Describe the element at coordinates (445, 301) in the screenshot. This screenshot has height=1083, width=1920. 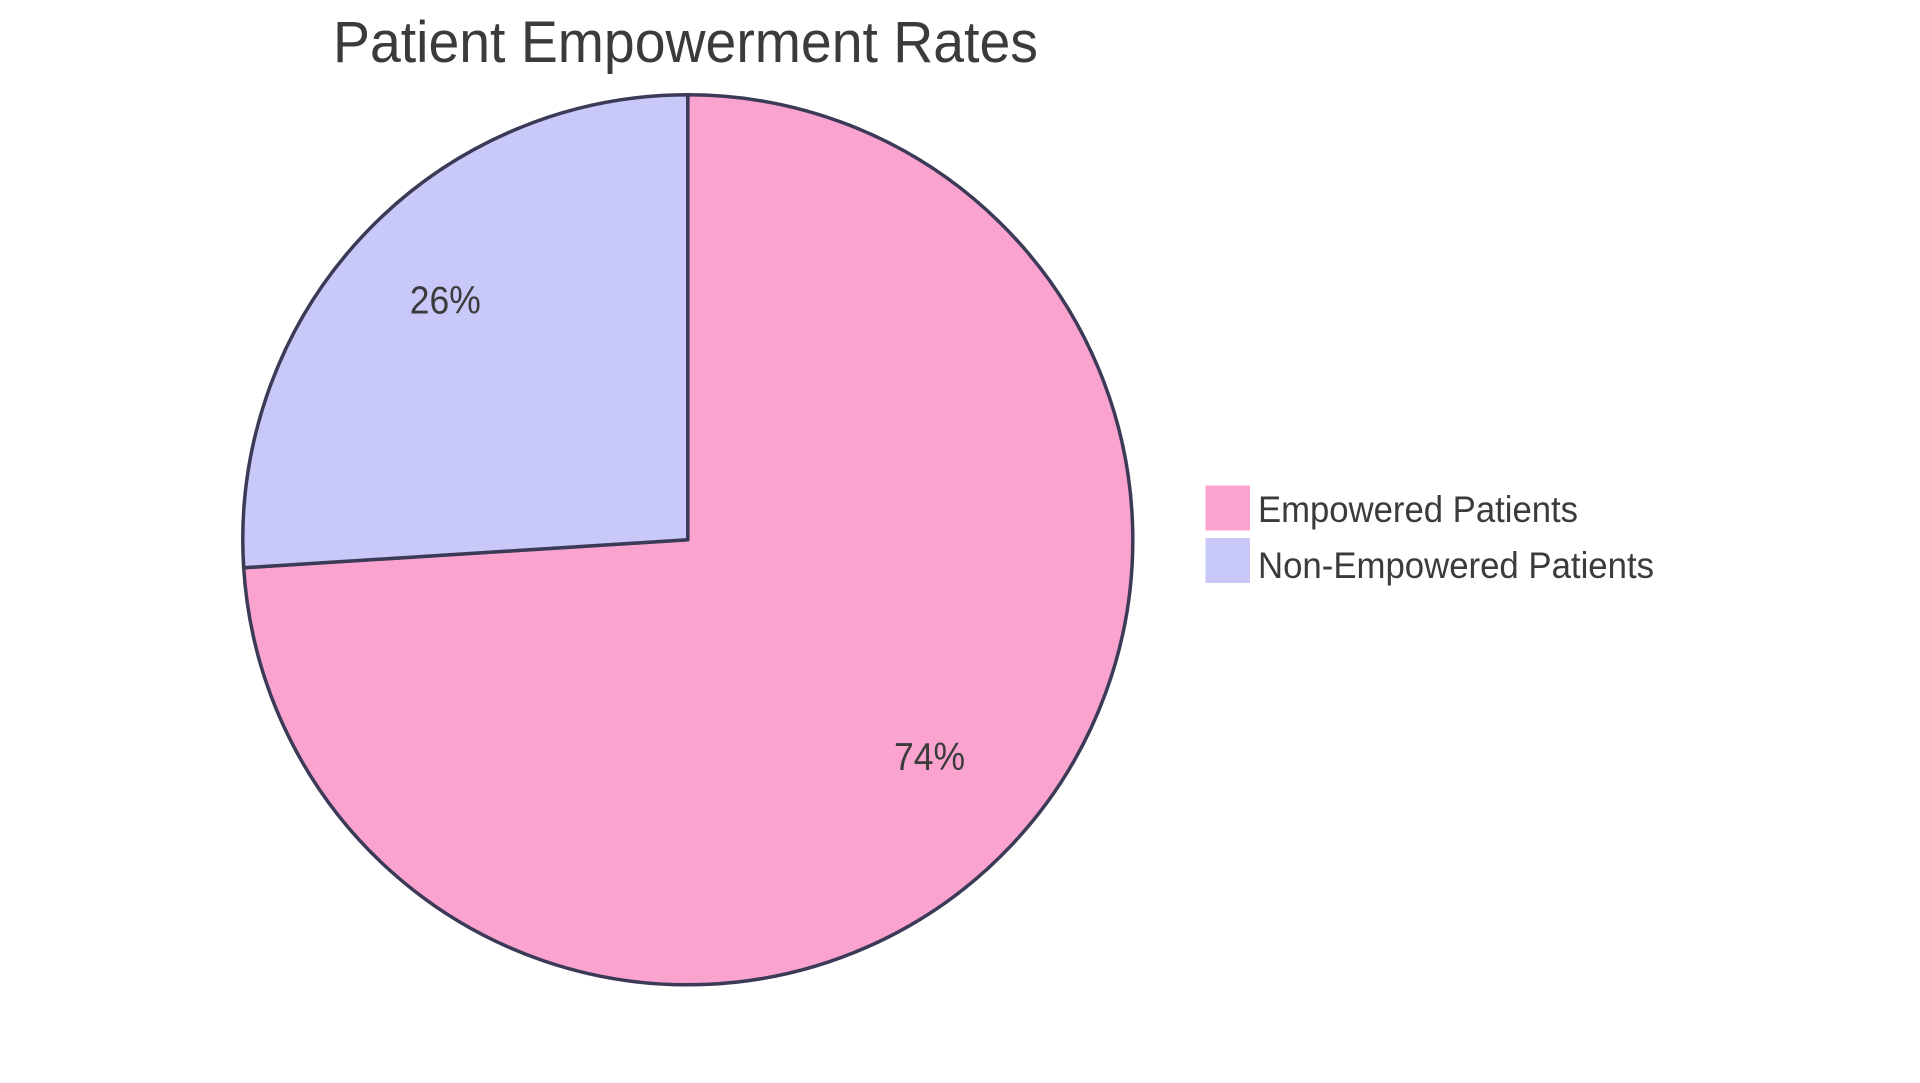
I see `svg-text: 26%` at that location.